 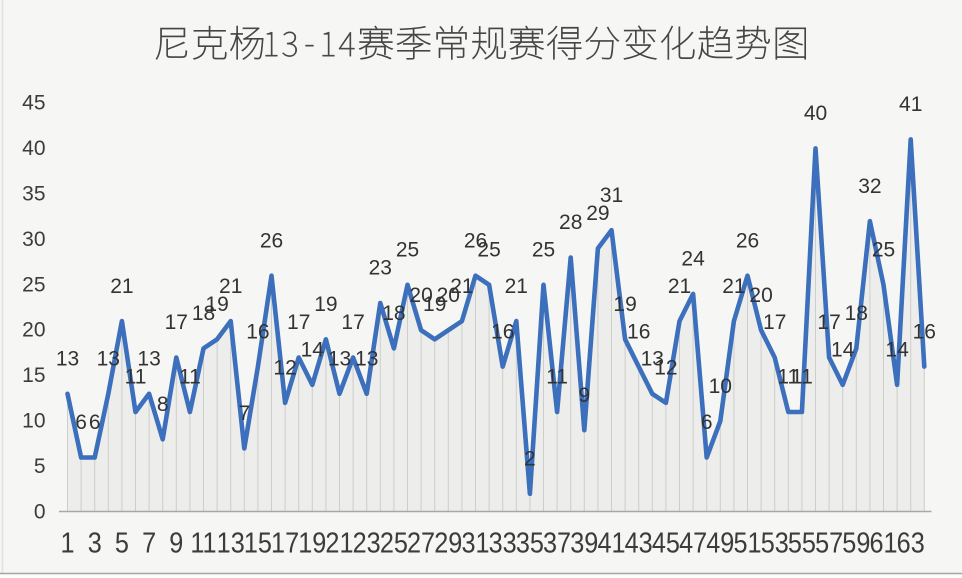 I want to click on svg-text: 61, so click(x=883, y=542).